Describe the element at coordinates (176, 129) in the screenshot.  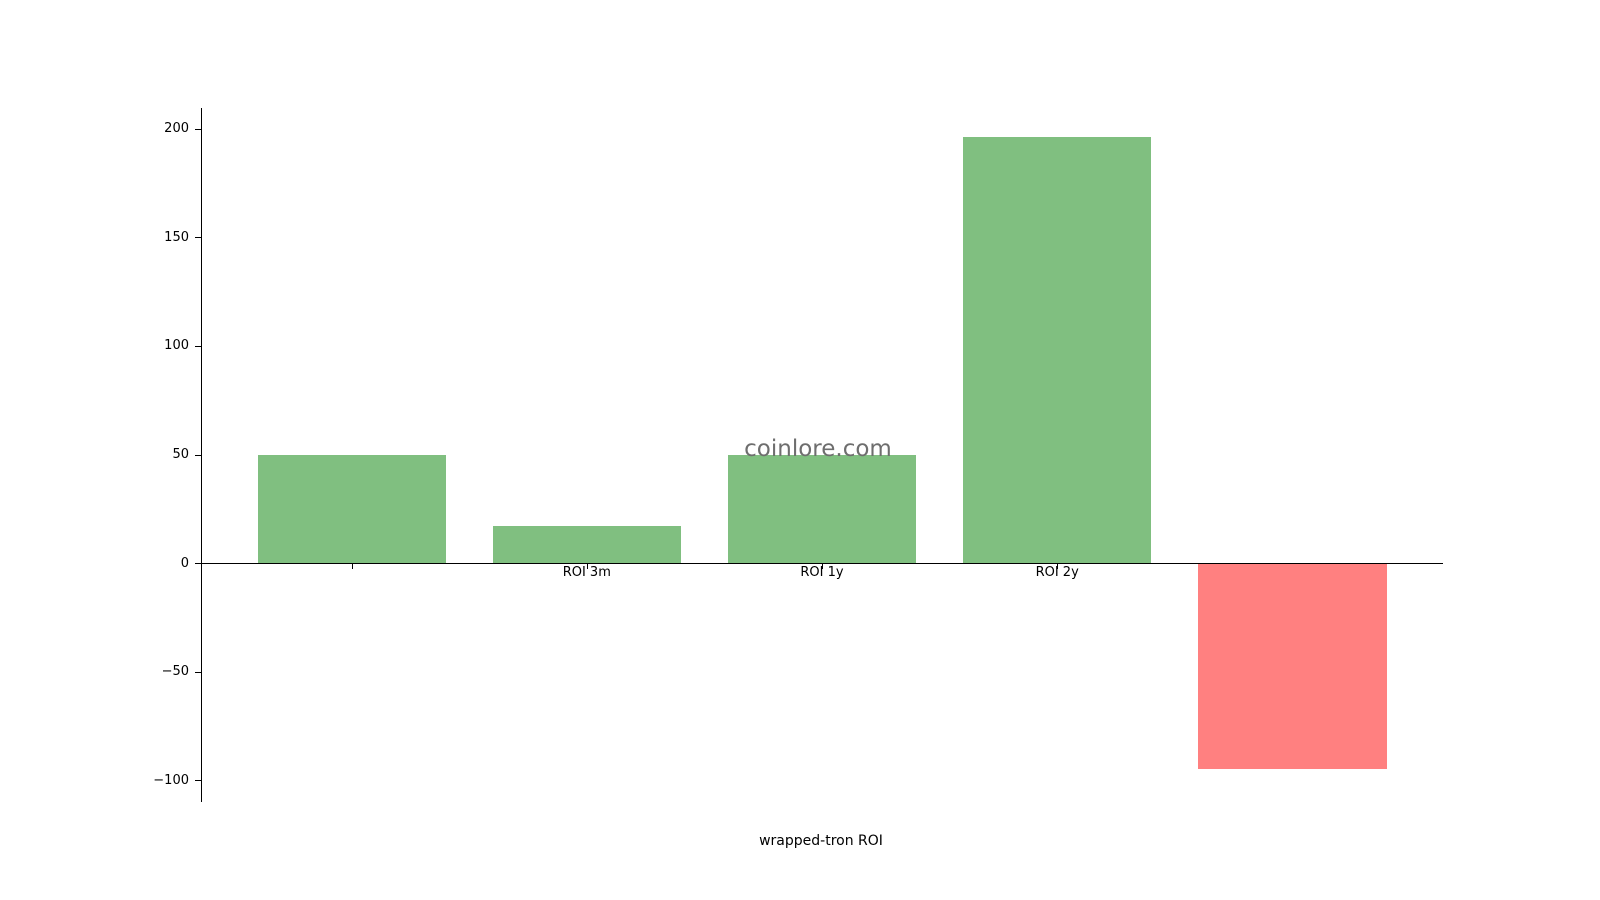
I see `y-tick-label: 200` at that location.